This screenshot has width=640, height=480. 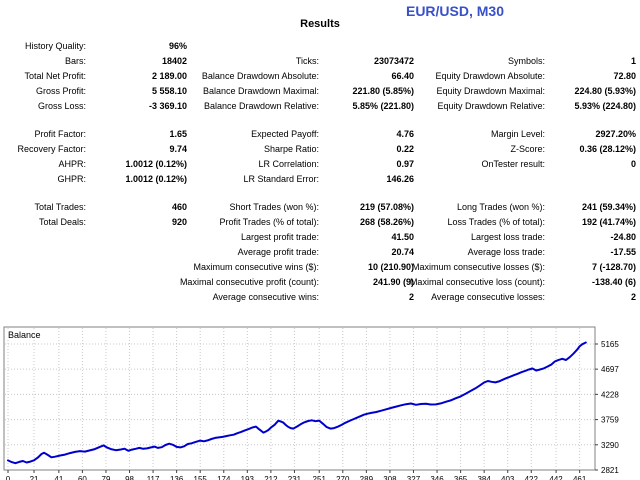 I want to click on stat-label: Short Trades (won %):, so click(x=274, y=207).